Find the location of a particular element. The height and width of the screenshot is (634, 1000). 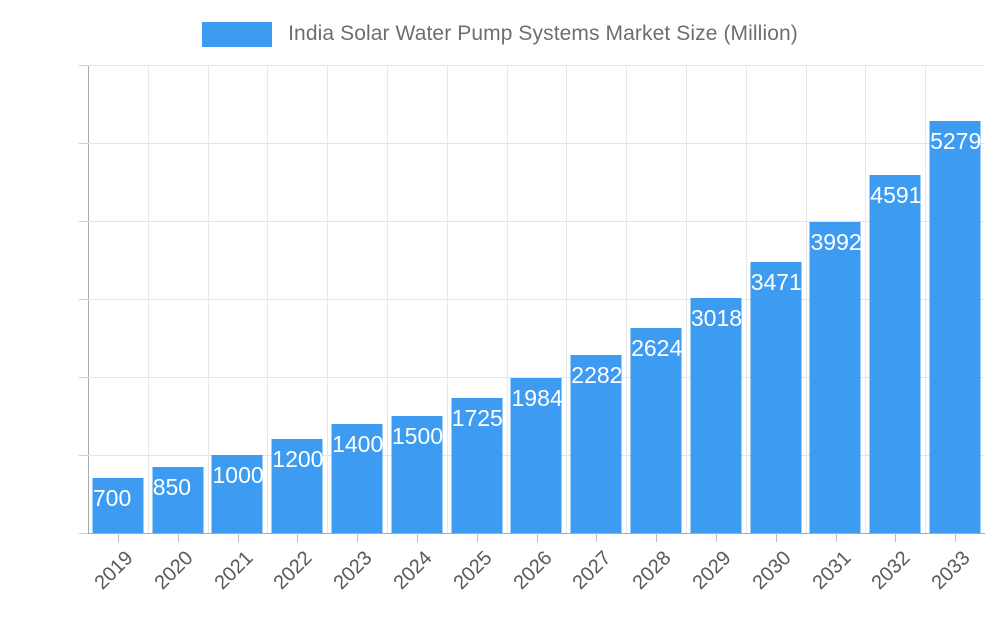

legend-color-swatch is located at coordinates (237, 34).